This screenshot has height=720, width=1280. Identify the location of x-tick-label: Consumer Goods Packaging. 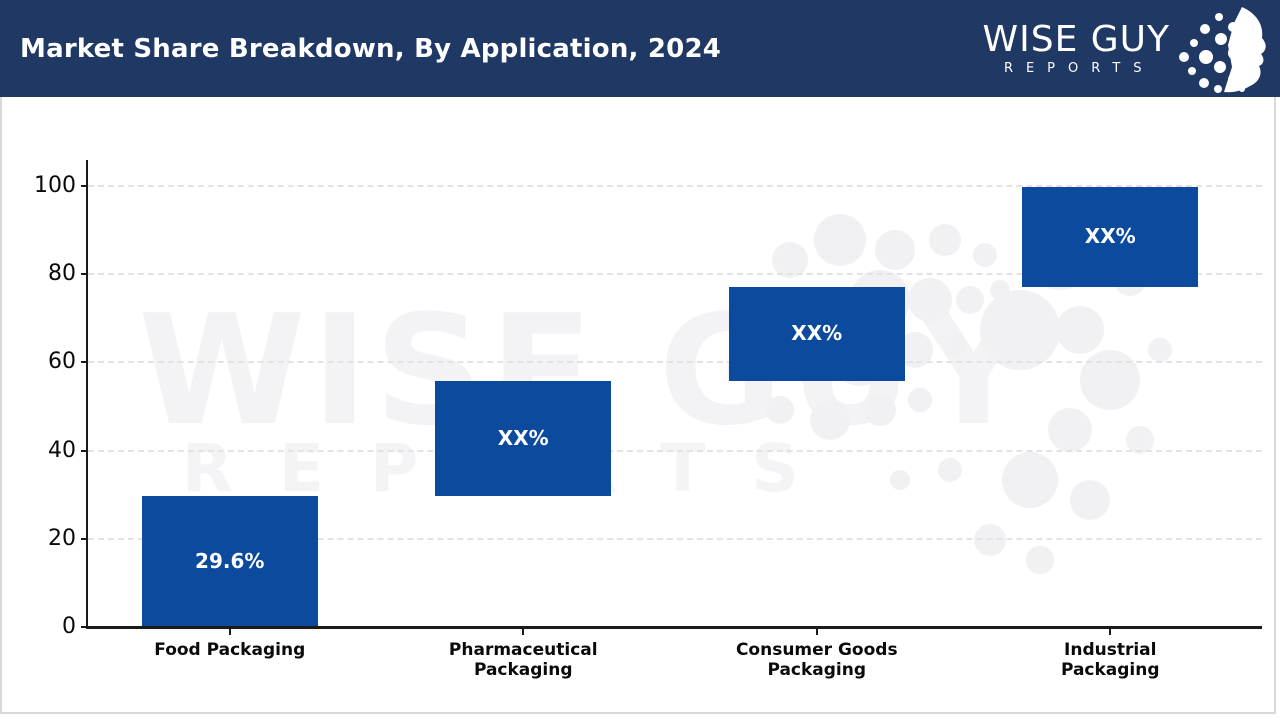
(817, 660).